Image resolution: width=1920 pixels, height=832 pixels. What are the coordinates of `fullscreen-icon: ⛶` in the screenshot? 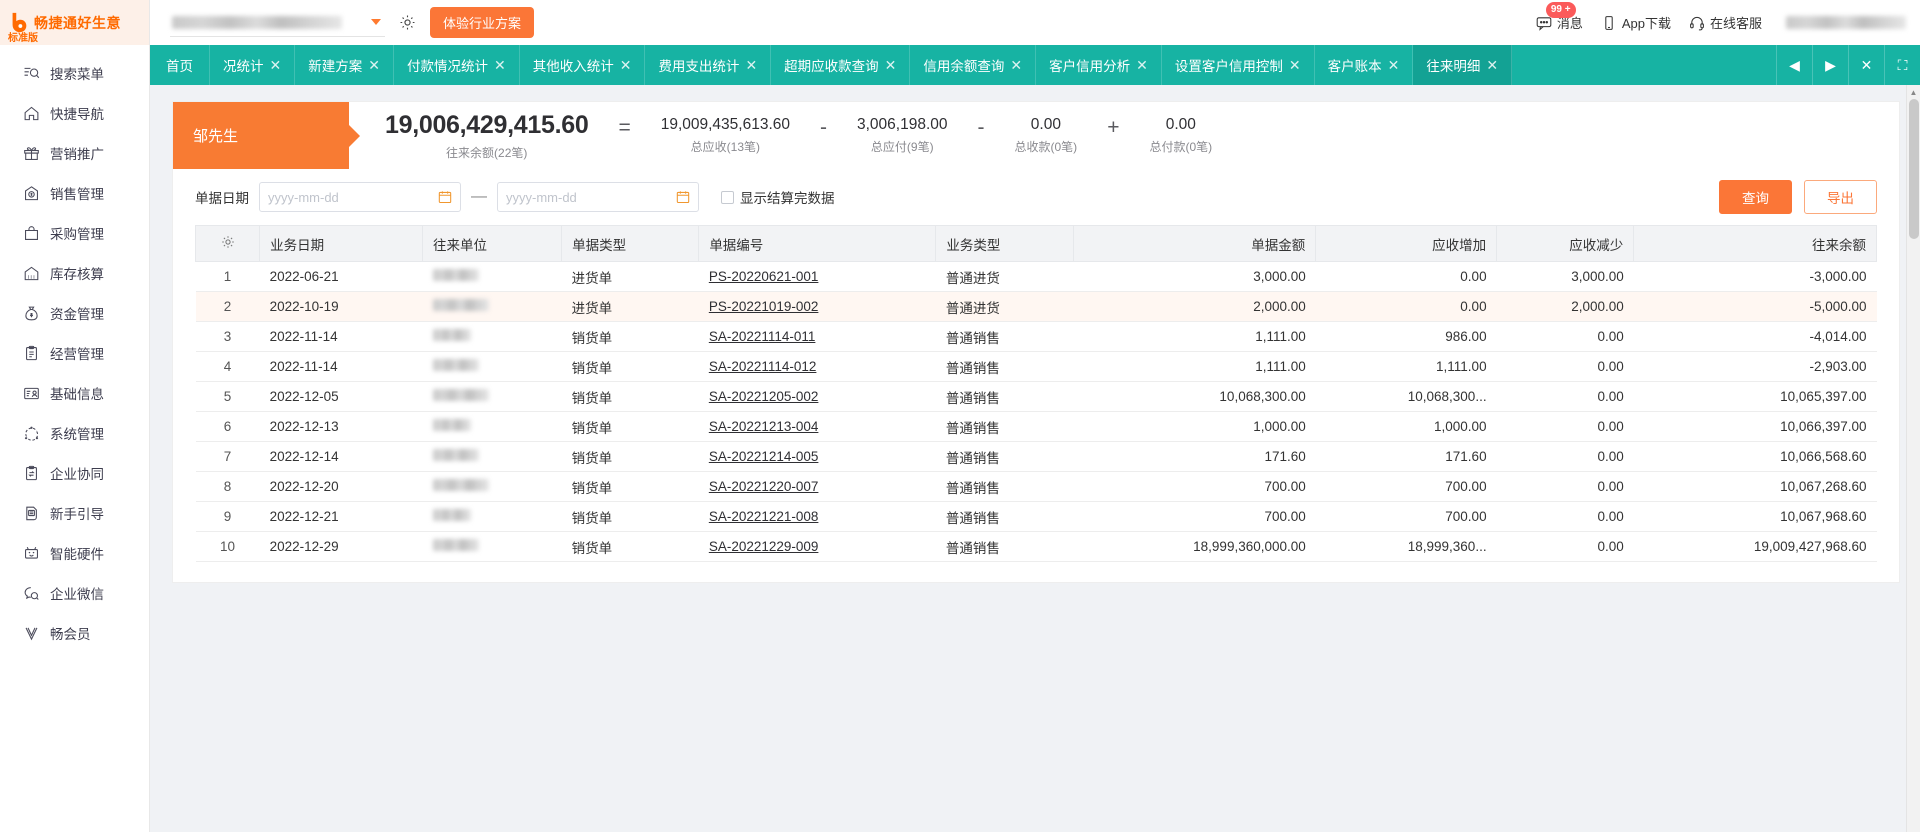 It's located at (1902, 65).